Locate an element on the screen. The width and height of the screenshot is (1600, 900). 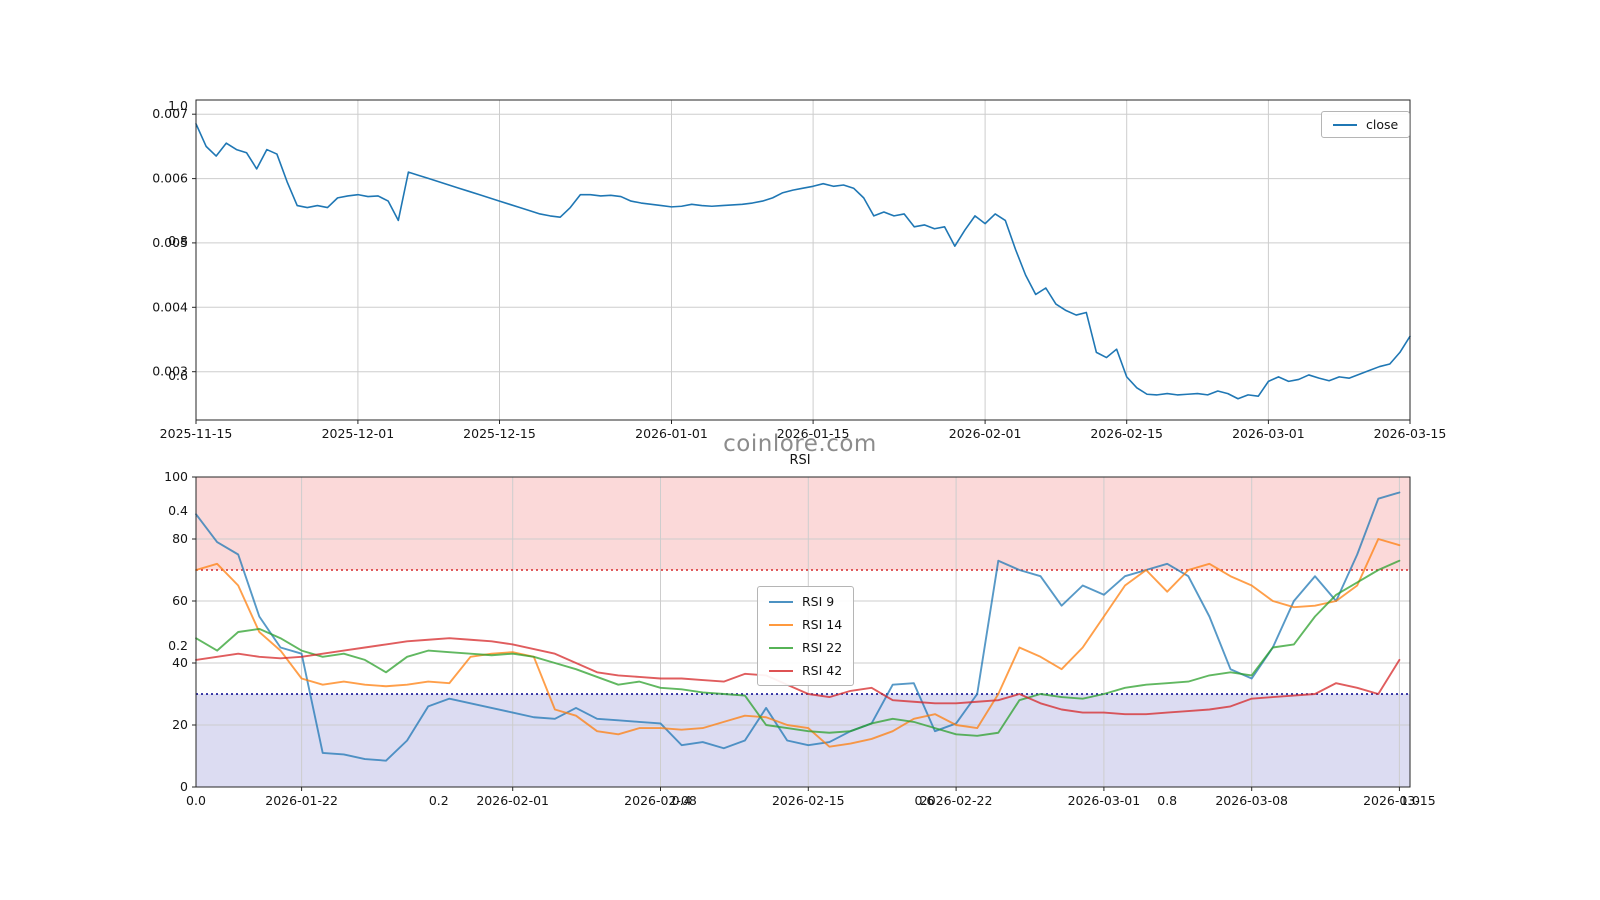
legend-item-rsi-22: RSI 22 is located at coordinates (805, 647).